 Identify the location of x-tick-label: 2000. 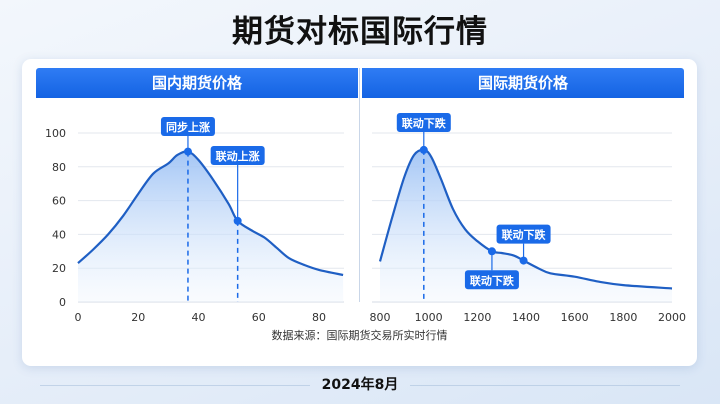
(672, 317).